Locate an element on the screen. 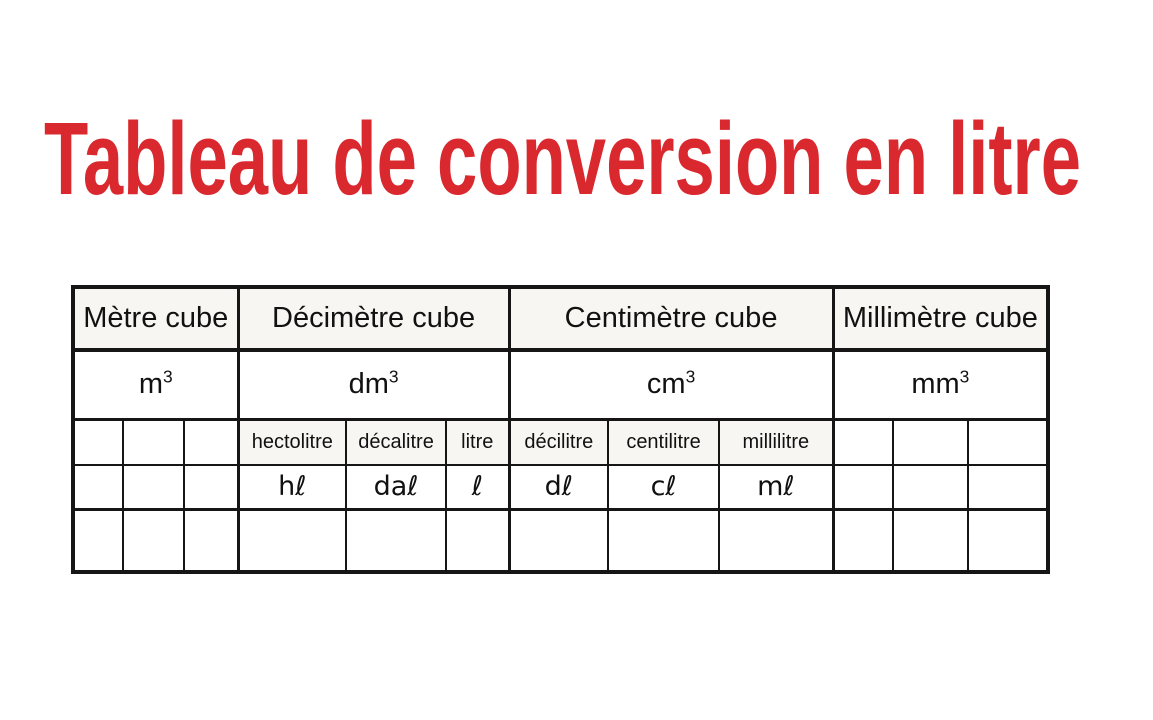 The image size is (1153, 720). header-decimetre-cube: Décimètre cube is located at coordinates (373, 319).